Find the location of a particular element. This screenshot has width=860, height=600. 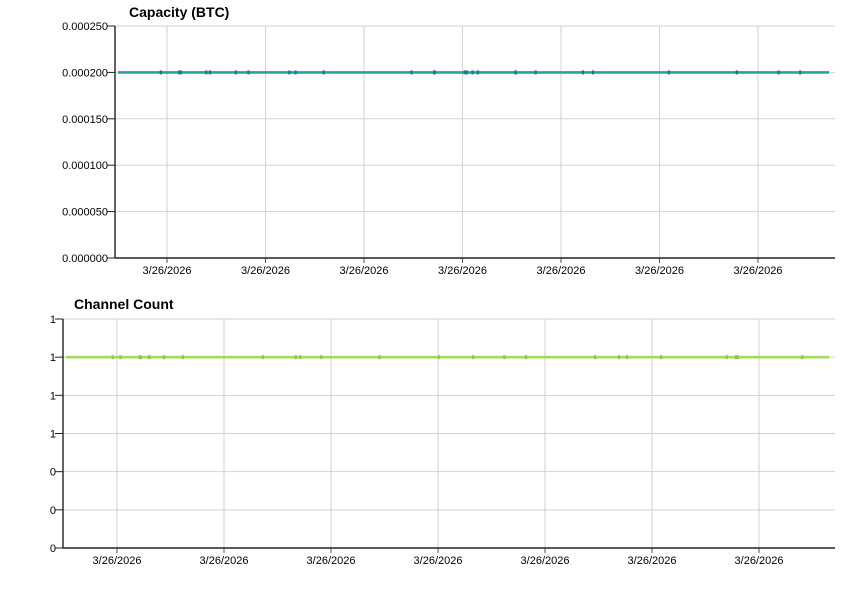

y-tick-label: 0.000200 is located at coordinates (85, 73).